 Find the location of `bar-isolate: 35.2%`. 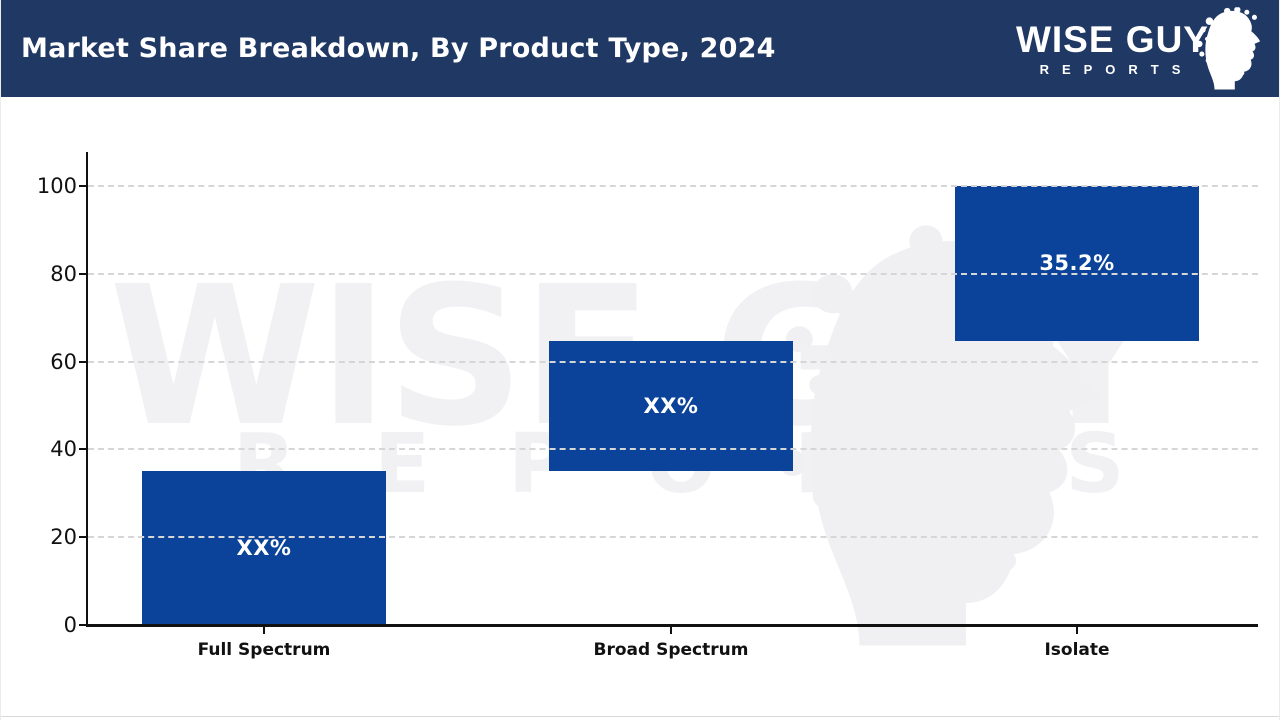

bar-isolate: 35.2% is located at coordinates (1077, 263).